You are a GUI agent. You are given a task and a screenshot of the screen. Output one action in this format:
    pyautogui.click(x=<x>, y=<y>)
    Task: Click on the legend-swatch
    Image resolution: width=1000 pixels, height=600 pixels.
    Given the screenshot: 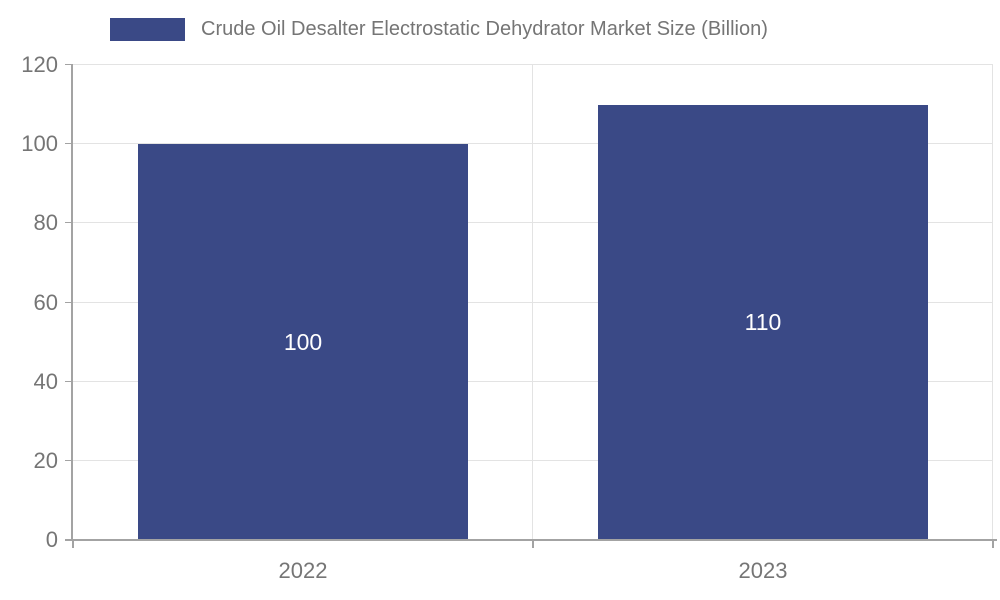 What is the action you would take?
    pyautogui.click(x=147, y=29)
    